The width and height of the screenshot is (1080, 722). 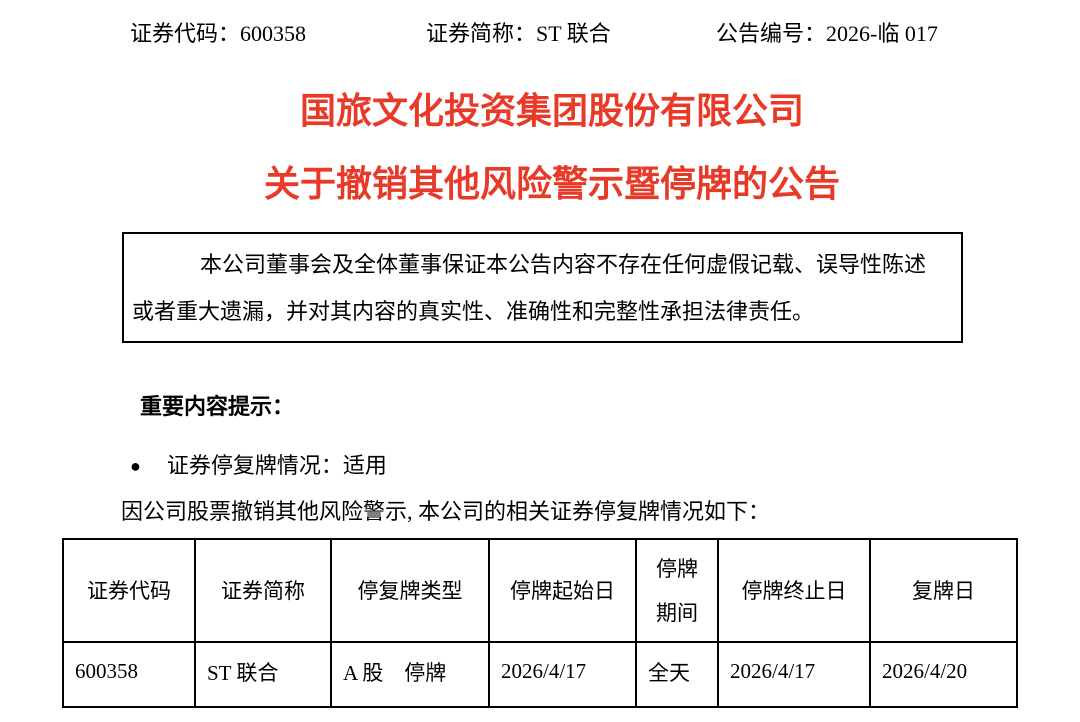 I want to click on cell-resumption-date: 2026/4/20, so click(x=943, y=674).